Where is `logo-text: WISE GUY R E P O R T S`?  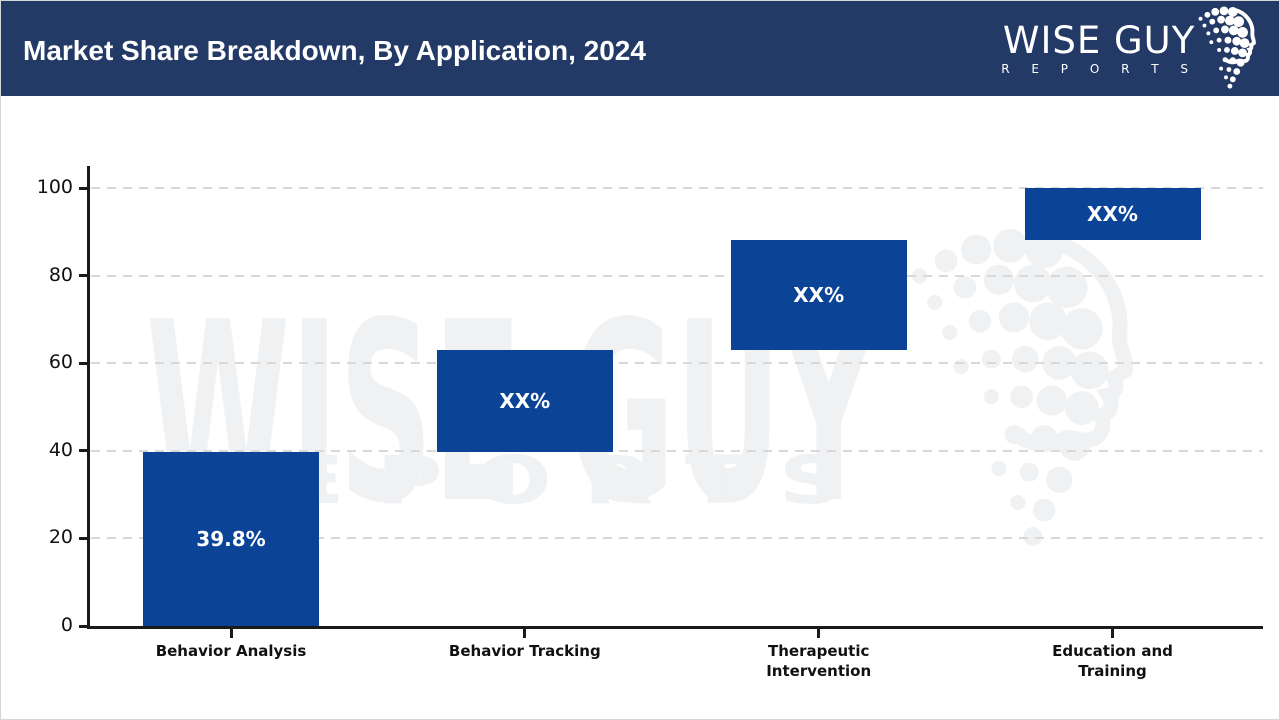
logo-text: WISE GUY R E P O R T S is located at coordinates (1099, 48).